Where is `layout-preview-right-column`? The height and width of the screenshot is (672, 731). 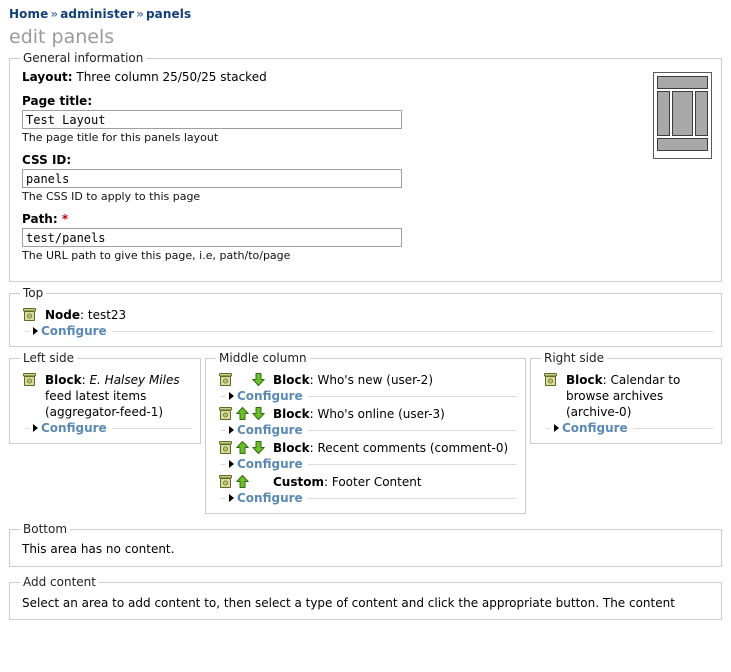
layout-preview-right-column is located at coordinates (701, 113).